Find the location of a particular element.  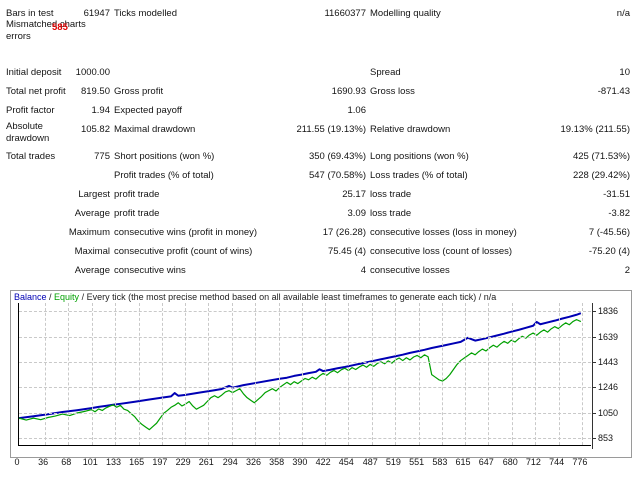

stats-label-secondary: consecutive wins is located at coordinates (150, 270).